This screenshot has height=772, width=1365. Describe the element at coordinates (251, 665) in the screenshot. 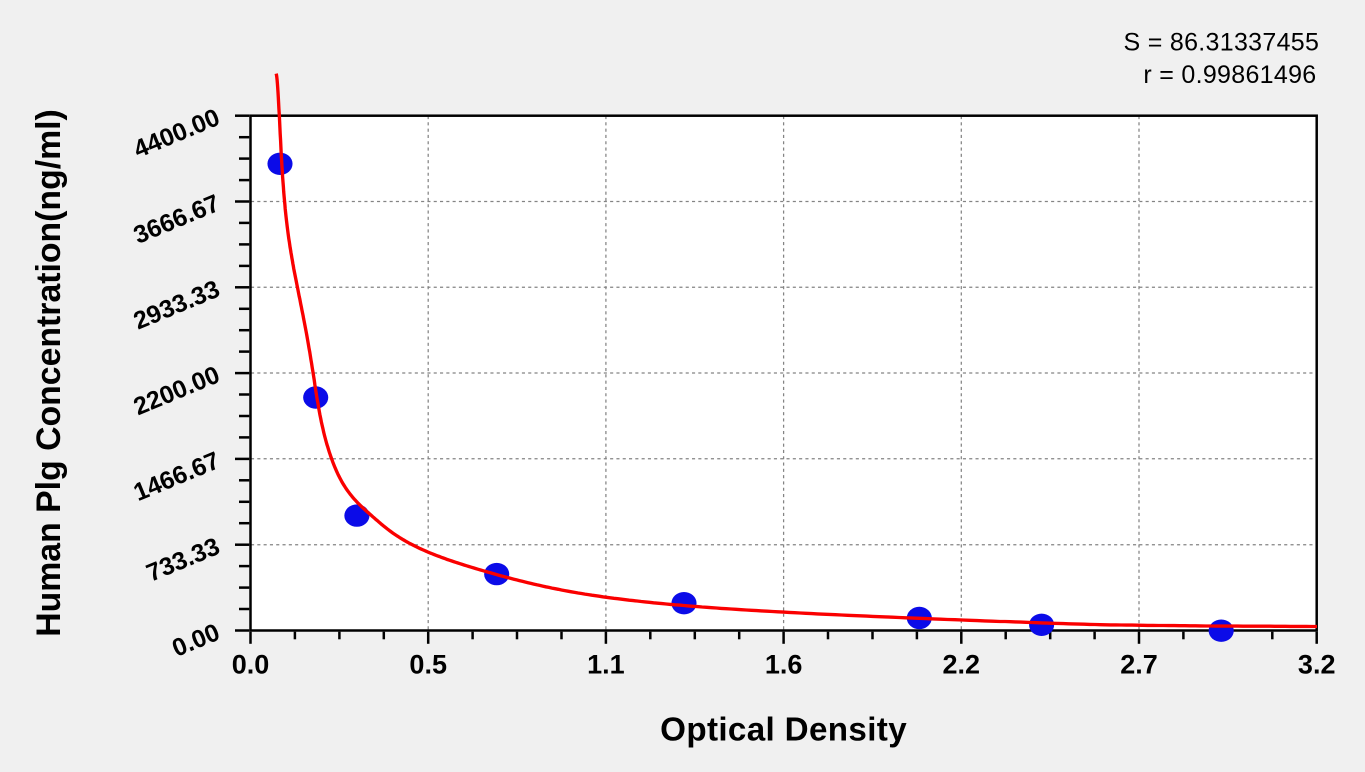

I see `svg-text: 0.0` at that location.